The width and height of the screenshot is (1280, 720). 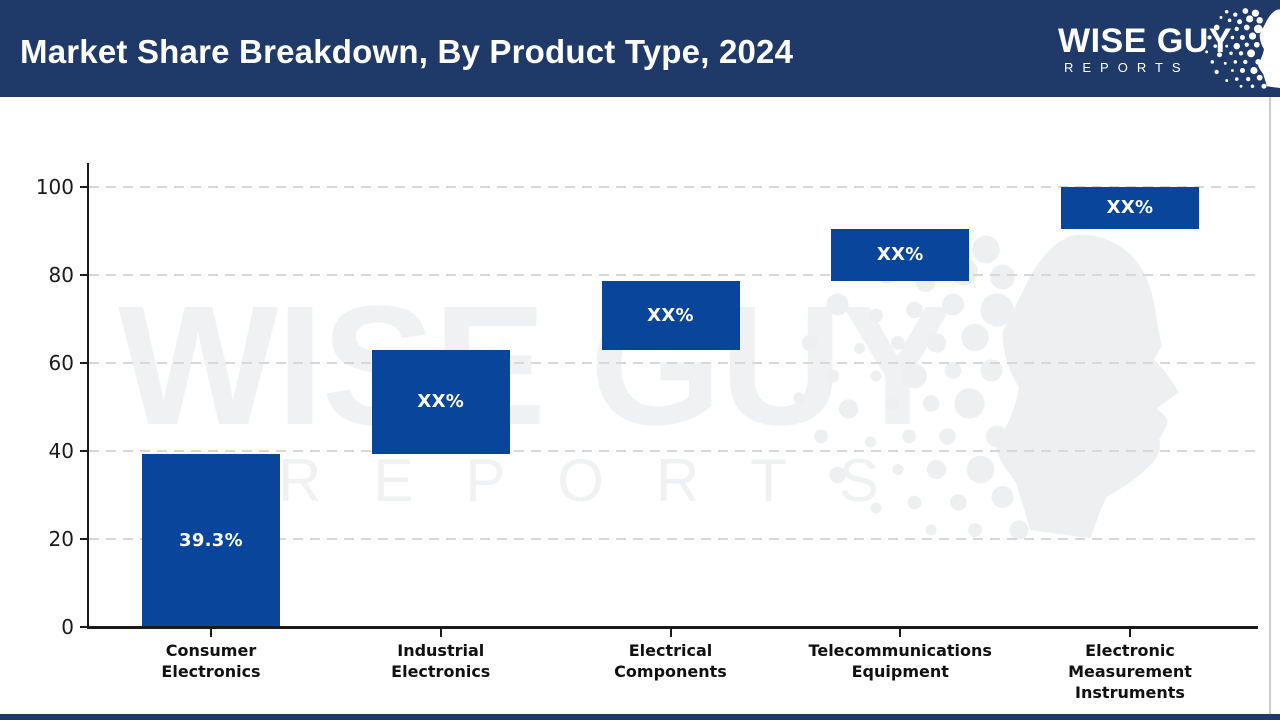 What do you see at coordinates (1242, 48) in the screenshot?
I see `logo-face-icon` at bounding box center [1242, 48].